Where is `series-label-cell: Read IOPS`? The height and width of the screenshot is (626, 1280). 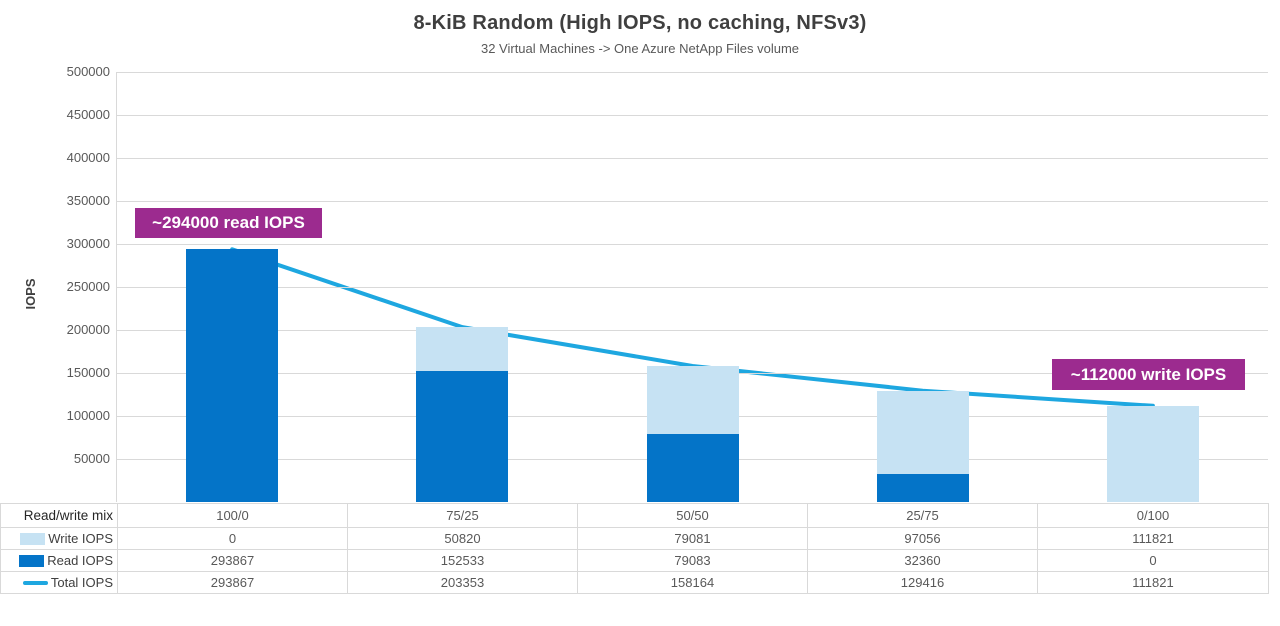 series-label-cell: Read IOPS is located at coordinates (59, 560).